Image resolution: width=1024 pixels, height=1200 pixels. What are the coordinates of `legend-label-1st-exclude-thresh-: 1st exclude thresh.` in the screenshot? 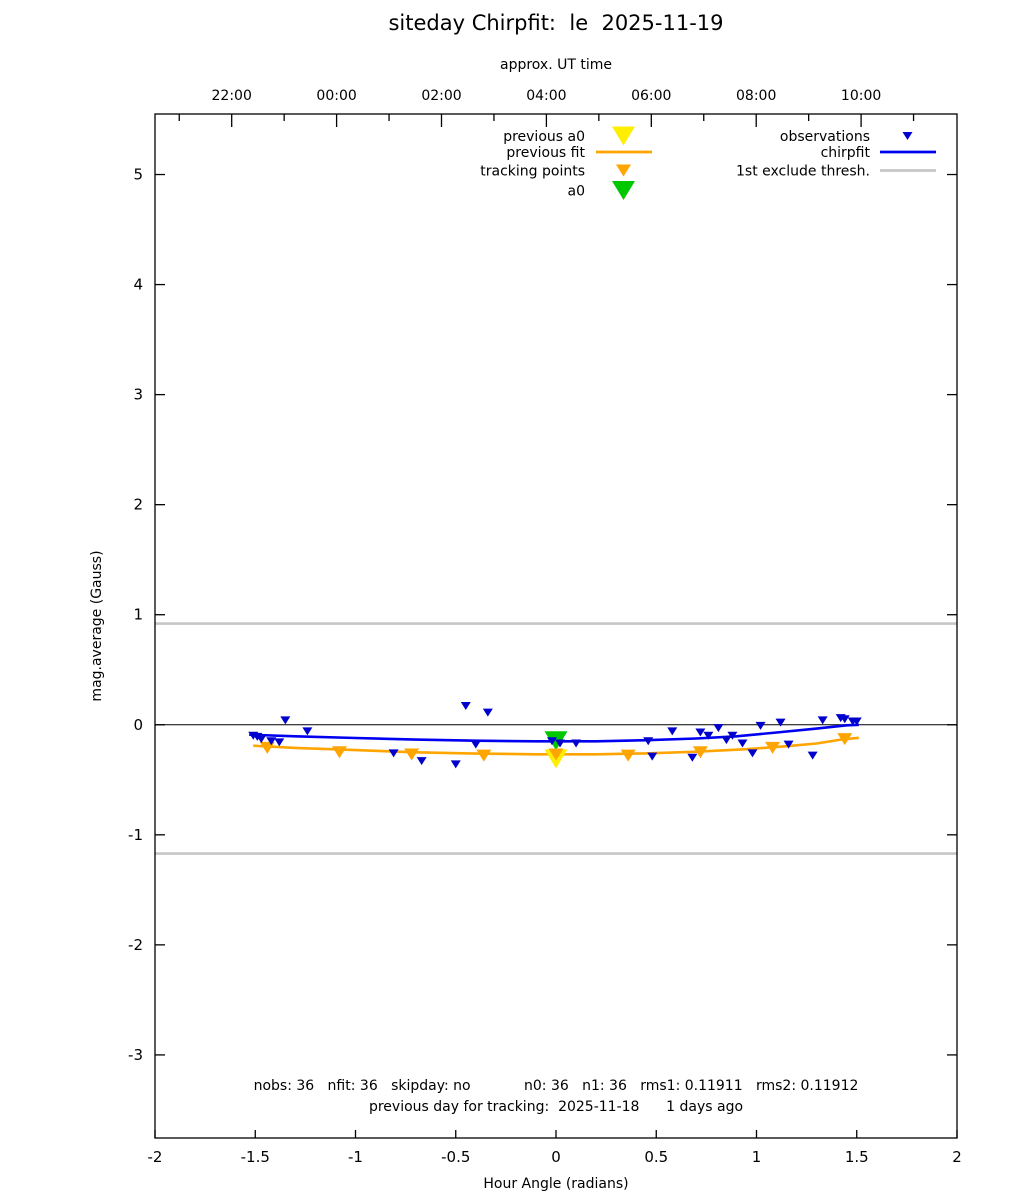 It's located at (803, 172).